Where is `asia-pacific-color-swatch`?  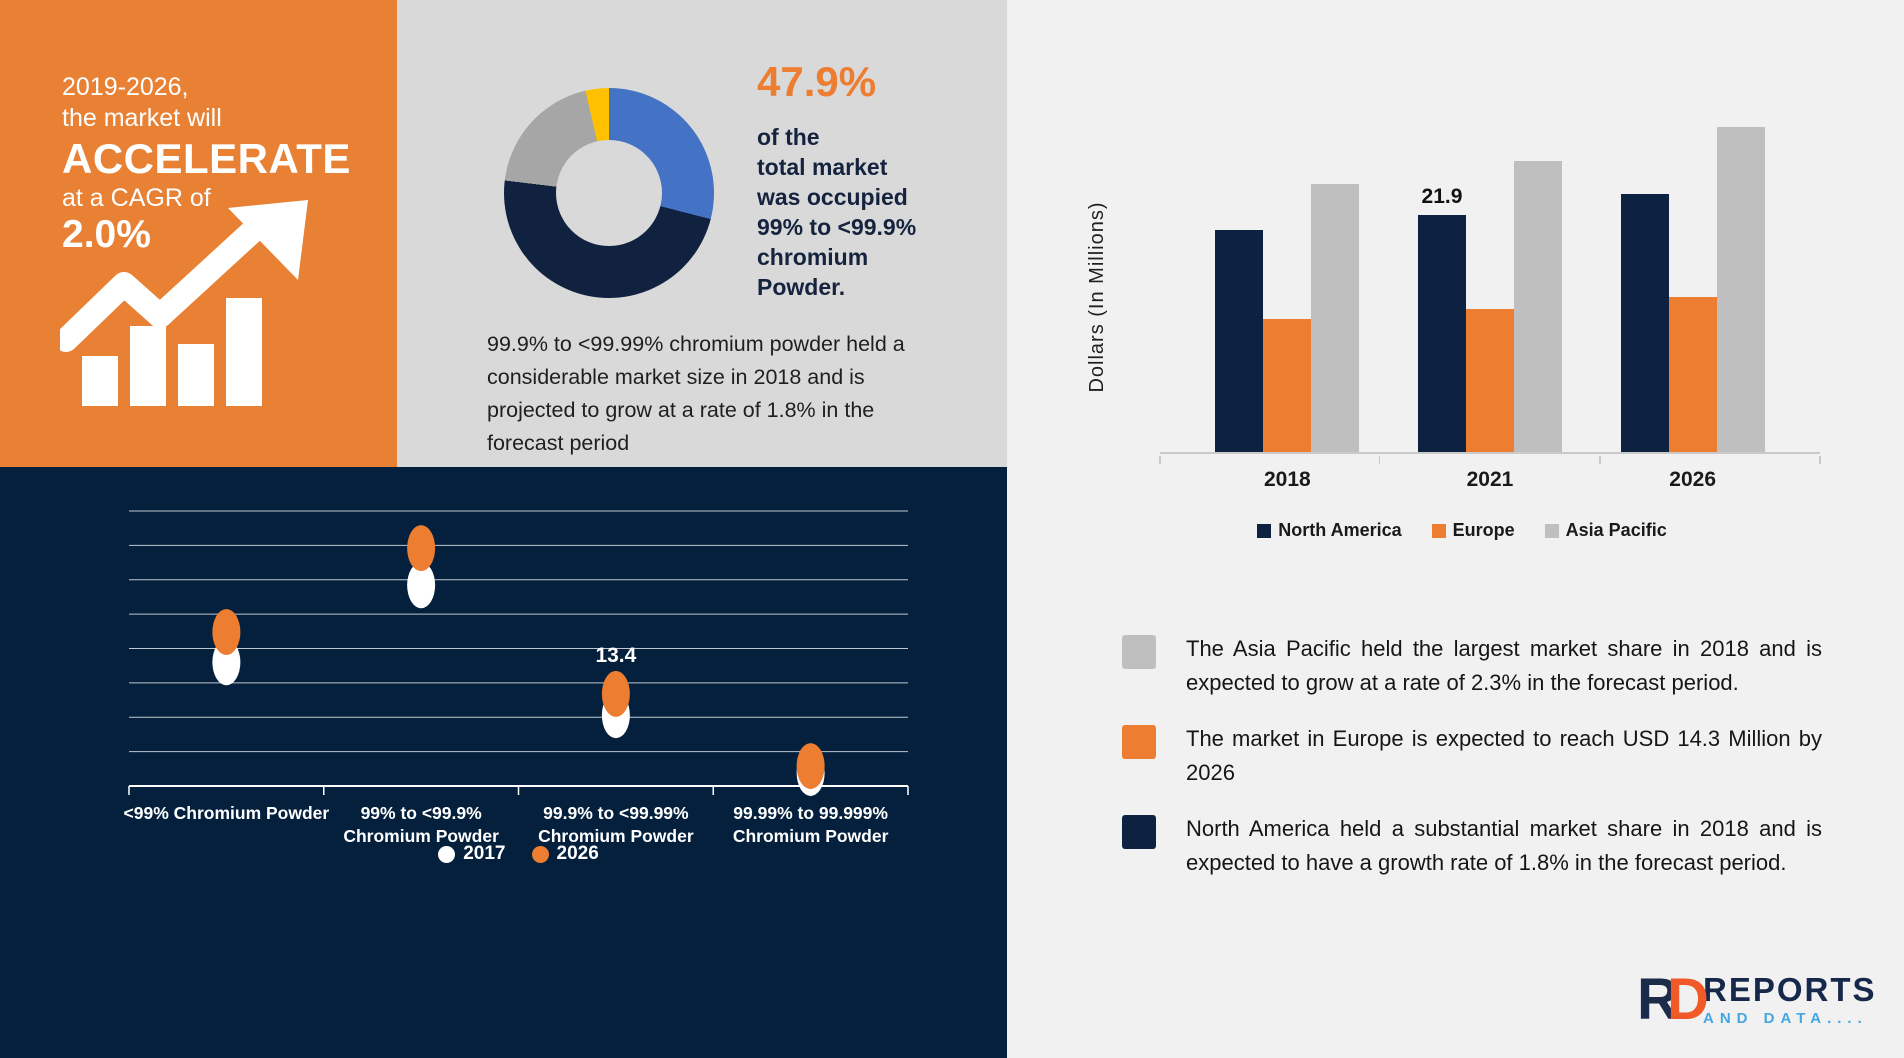
asia-pacific-color-swatch is located at coordinates (1139, 652).